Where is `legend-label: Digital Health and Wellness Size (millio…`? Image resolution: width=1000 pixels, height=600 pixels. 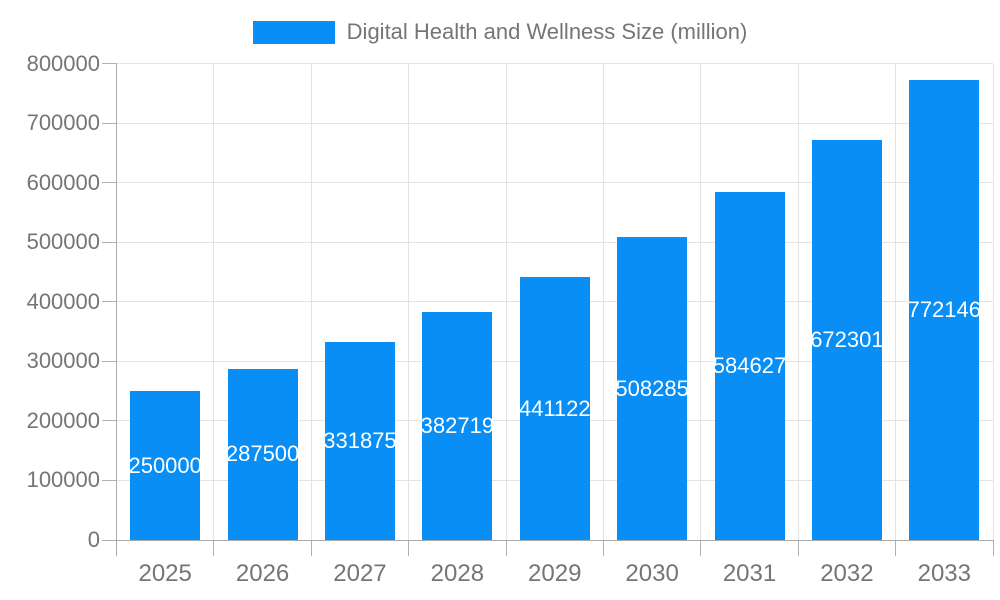 legend-label: Digital Health and Wellness Size (millio… is located at coordinates (547, 31).